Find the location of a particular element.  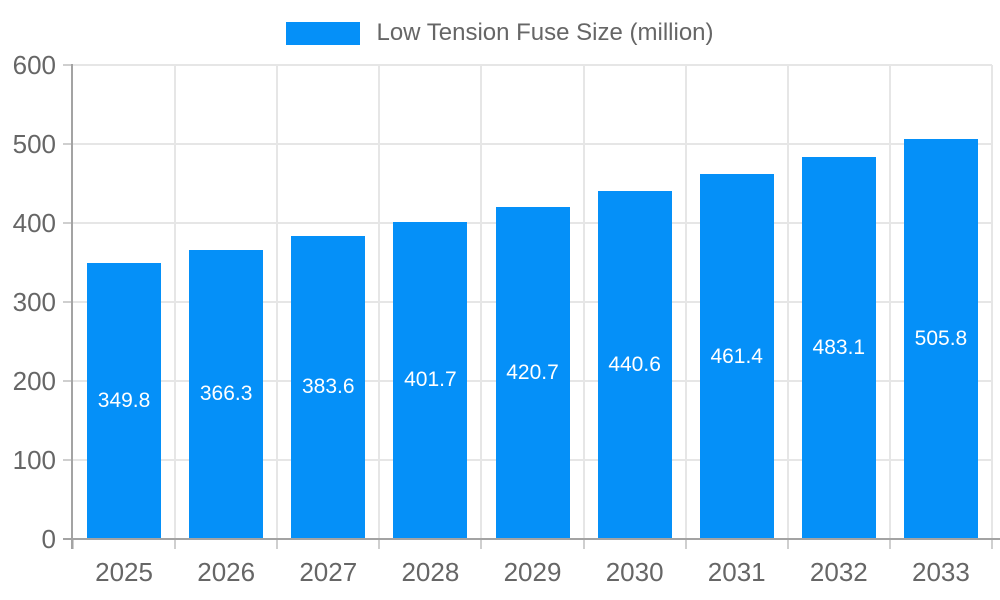

bar-2033 is located at coordinates (940, 339).